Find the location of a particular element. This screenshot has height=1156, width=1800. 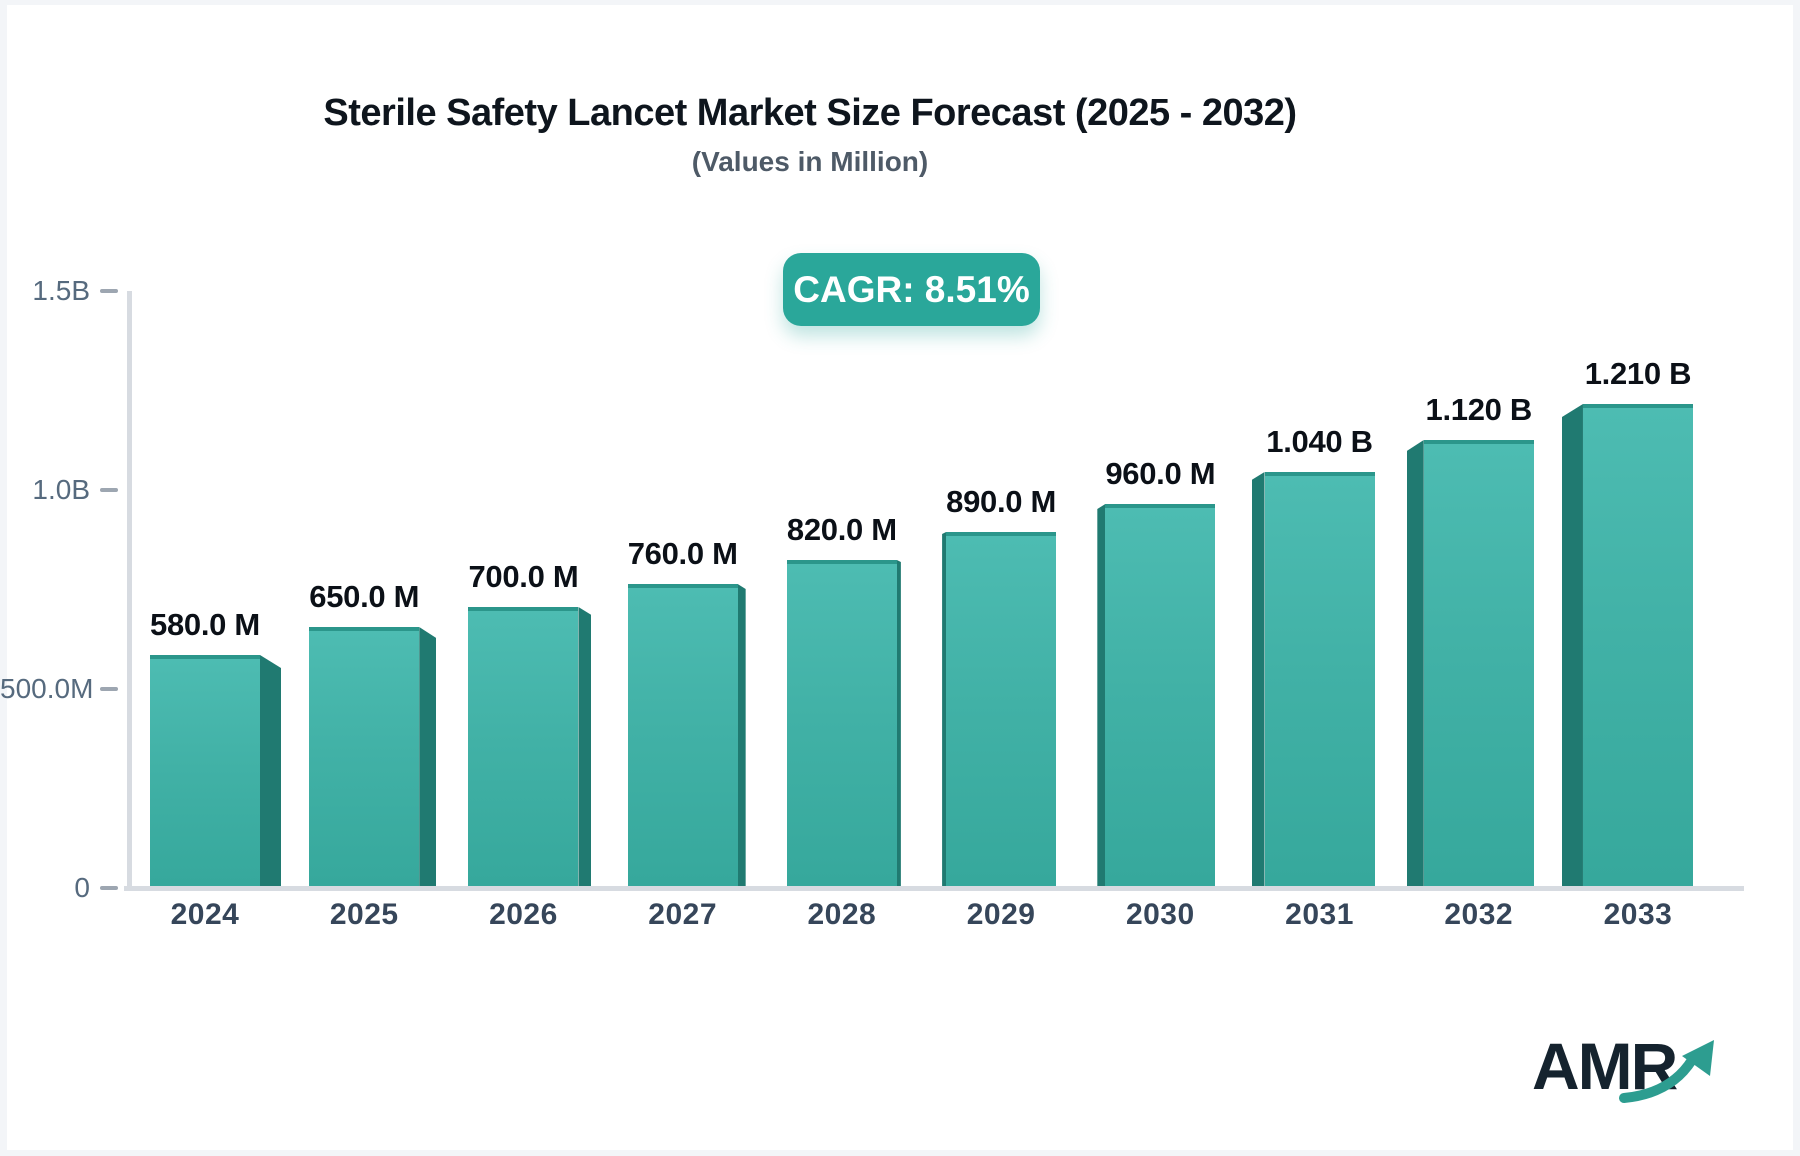

bar-side-2033 is located at coordinates (1572, 645).